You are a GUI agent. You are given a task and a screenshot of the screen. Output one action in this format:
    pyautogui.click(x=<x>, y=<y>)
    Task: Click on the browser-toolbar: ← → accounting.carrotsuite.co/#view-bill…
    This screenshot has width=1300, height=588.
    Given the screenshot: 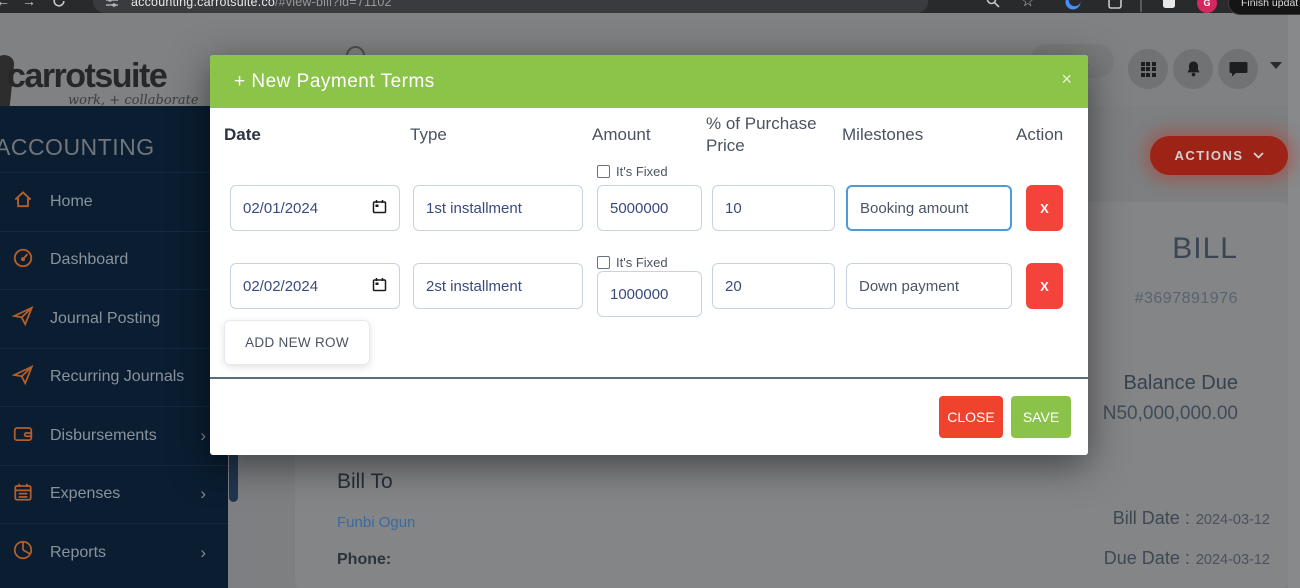 What is the action you would take?
    pyautogui.click(x=650, y=8)
    